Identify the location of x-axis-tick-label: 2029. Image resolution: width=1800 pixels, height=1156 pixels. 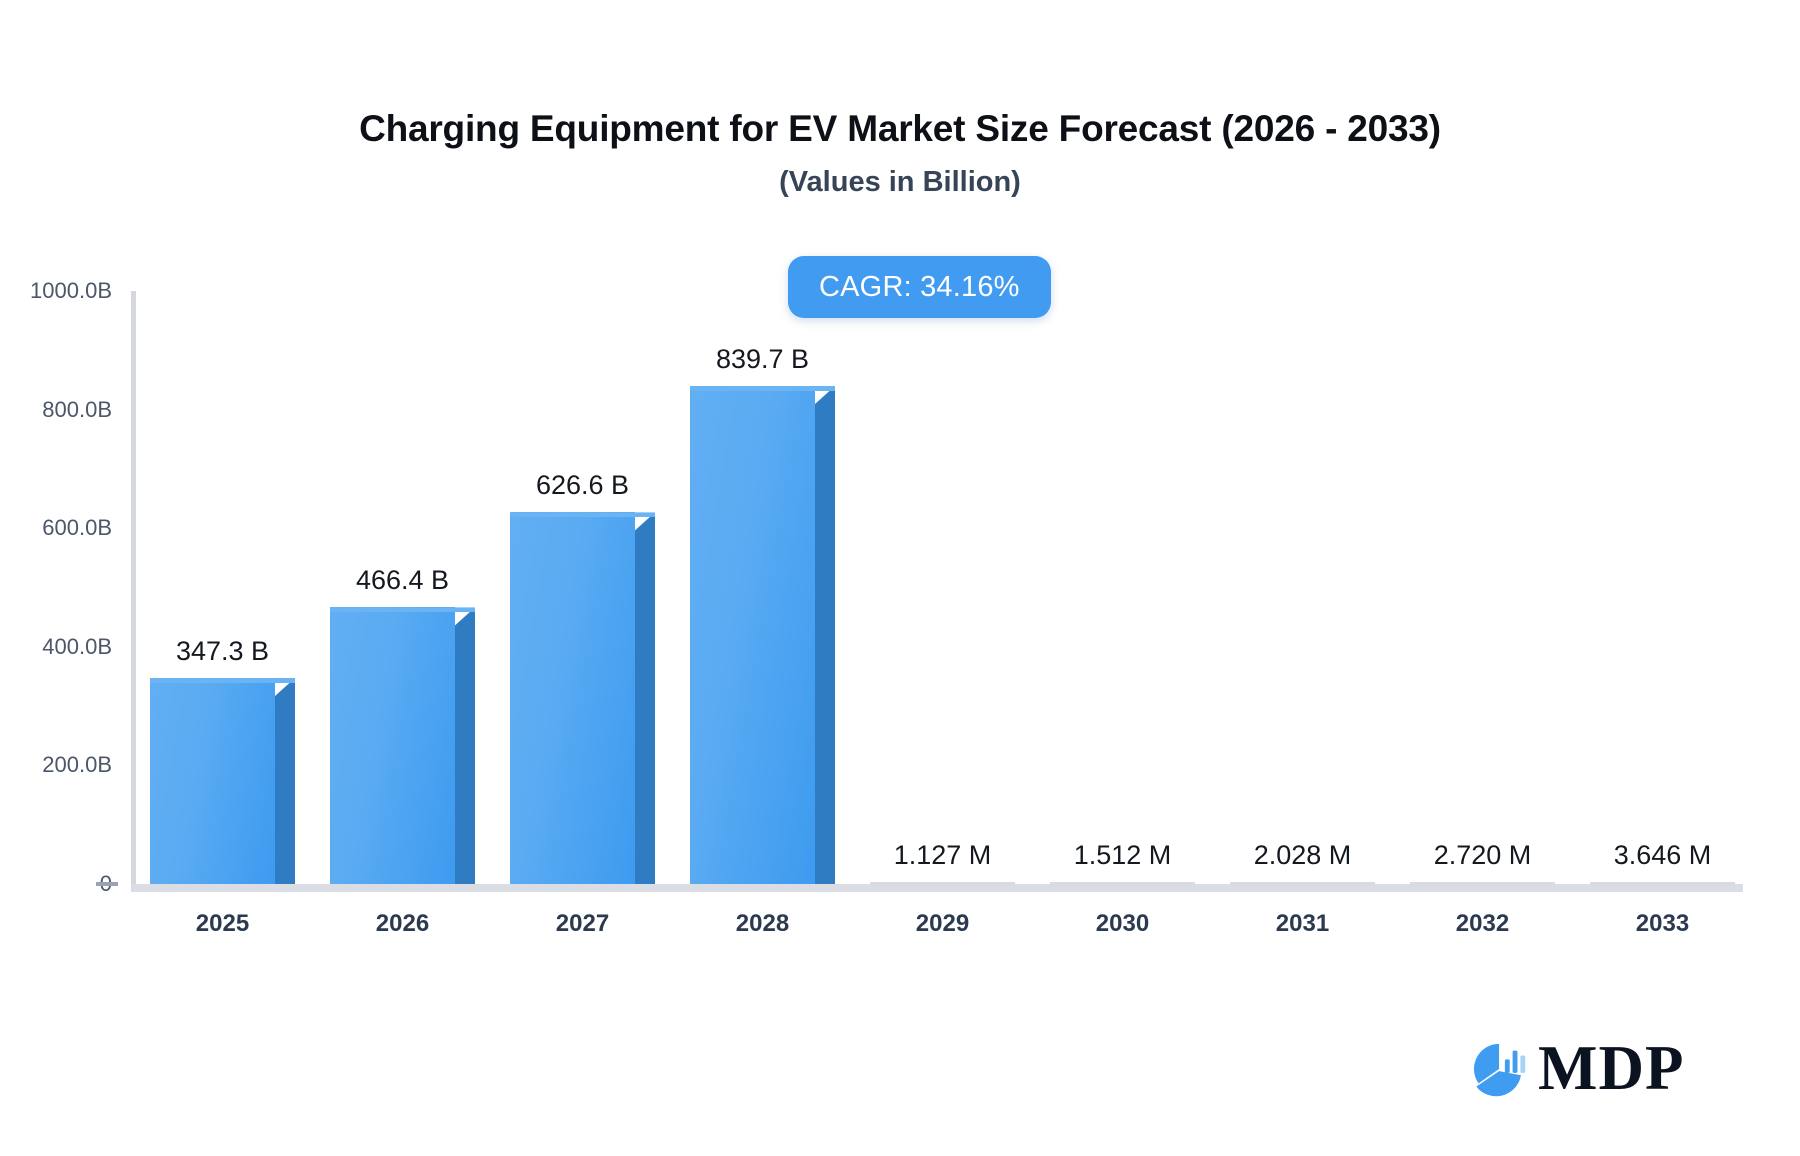
(942, 923).